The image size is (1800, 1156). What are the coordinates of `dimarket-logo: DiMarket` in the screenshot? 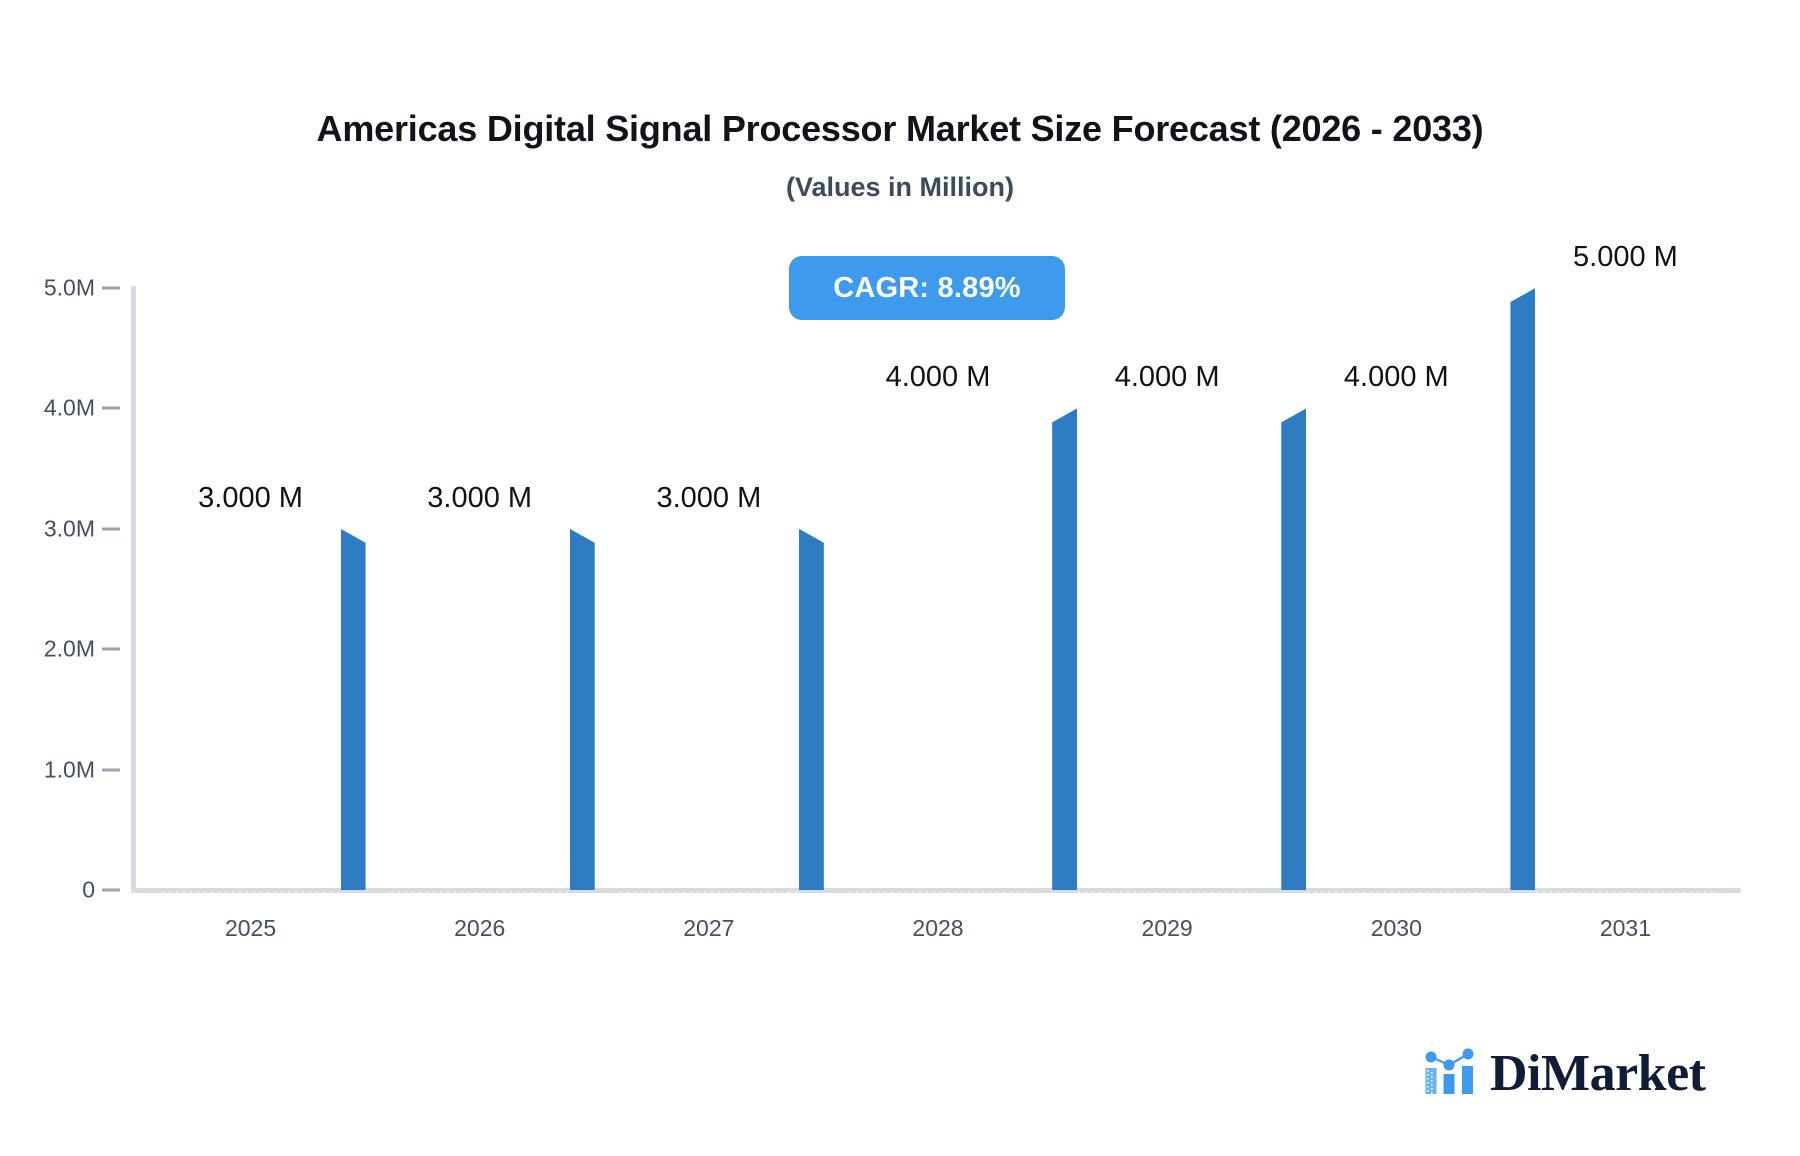 It's located at (1565, 1073).